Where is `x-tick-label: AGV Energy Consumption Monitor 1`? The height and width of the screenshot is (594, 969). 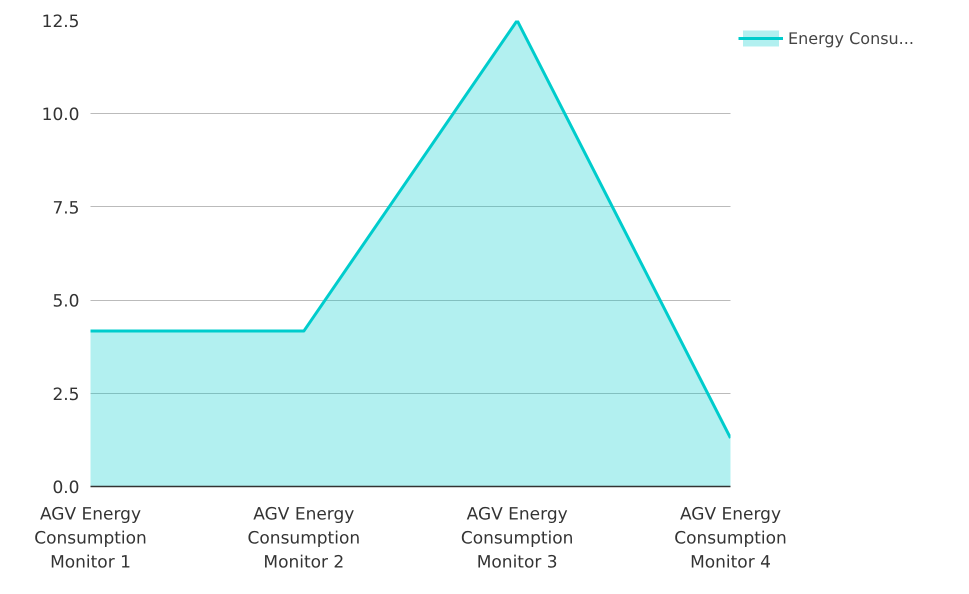 x-tick-label: AGV Energy Consumption Monitor 1 is located at coordinates (90, 538).